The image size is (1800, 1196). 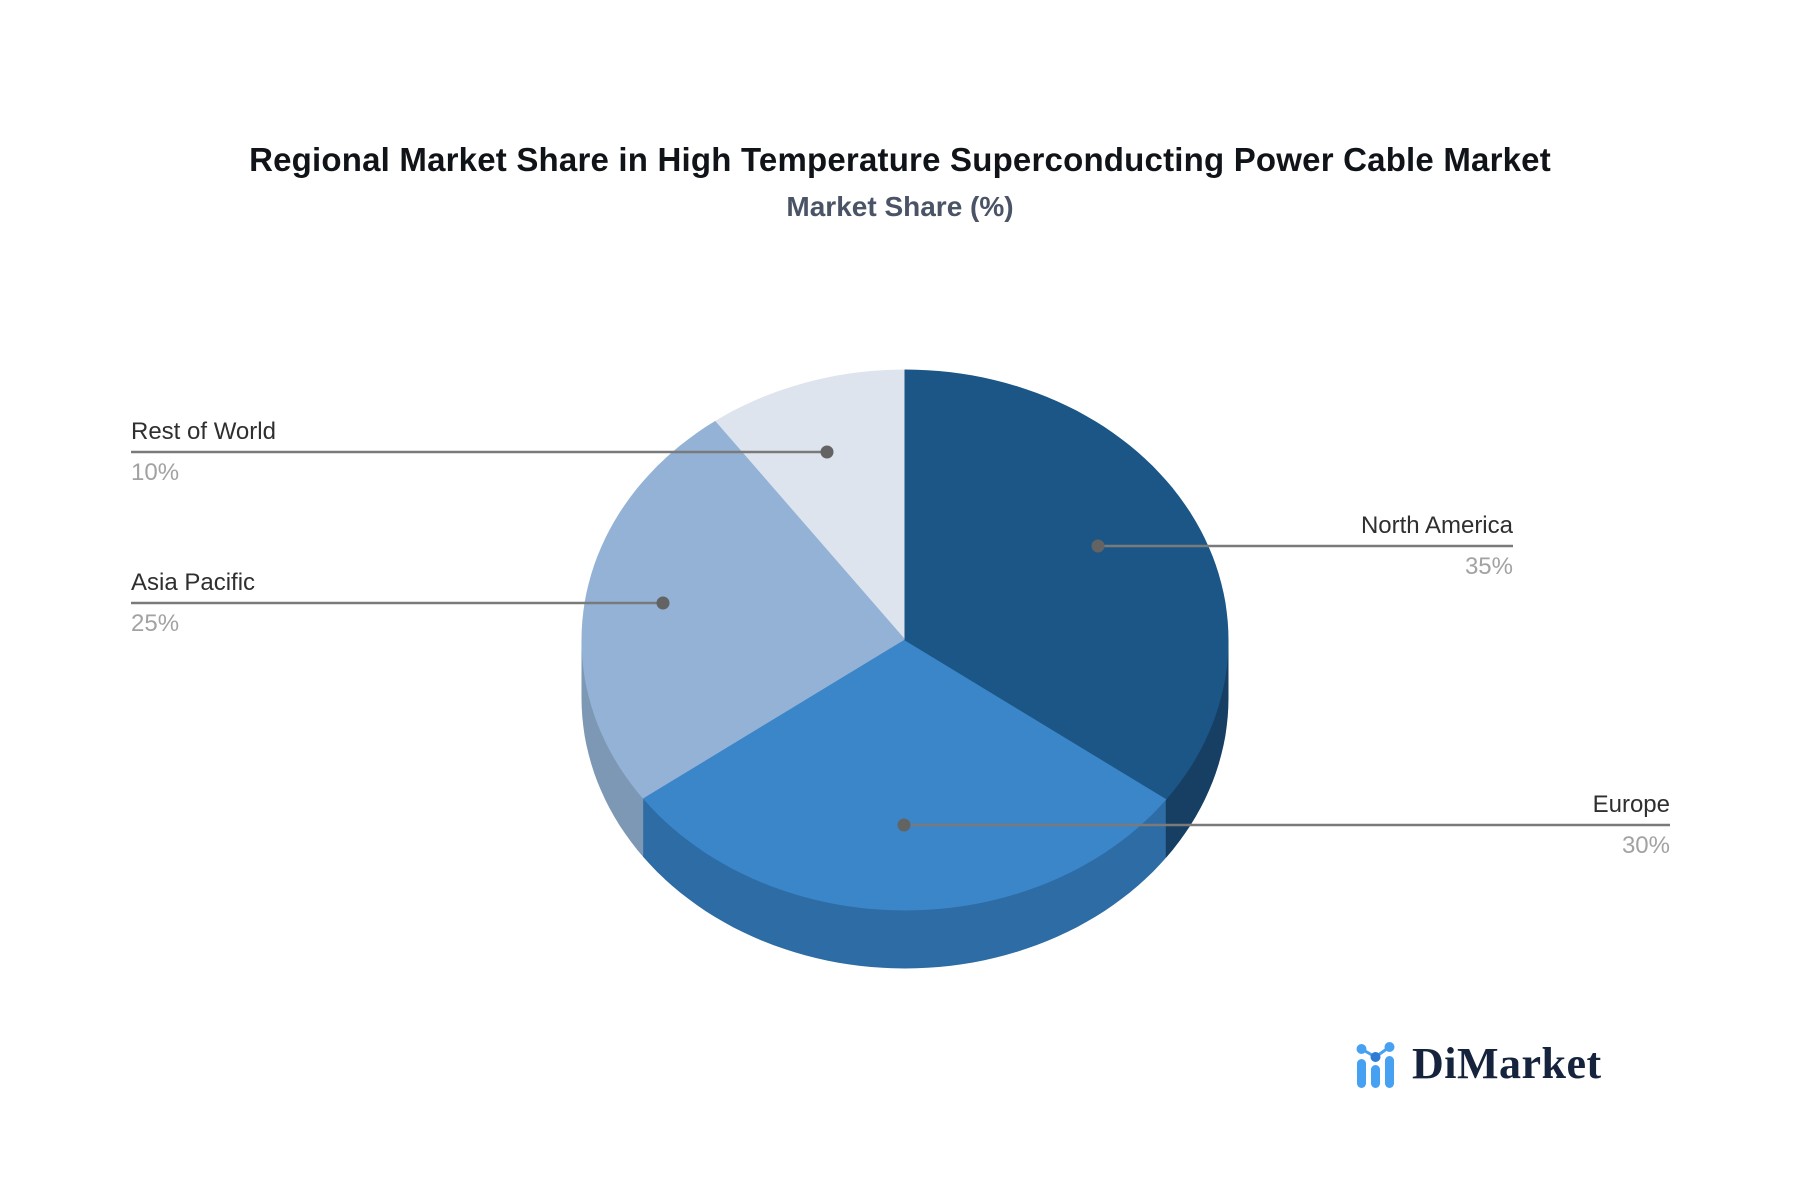 What do you see at coordinates (155, 472) in the screenshot?
I see `callout-value-rest-of-world: 10%` at bounding box center [155, 472].